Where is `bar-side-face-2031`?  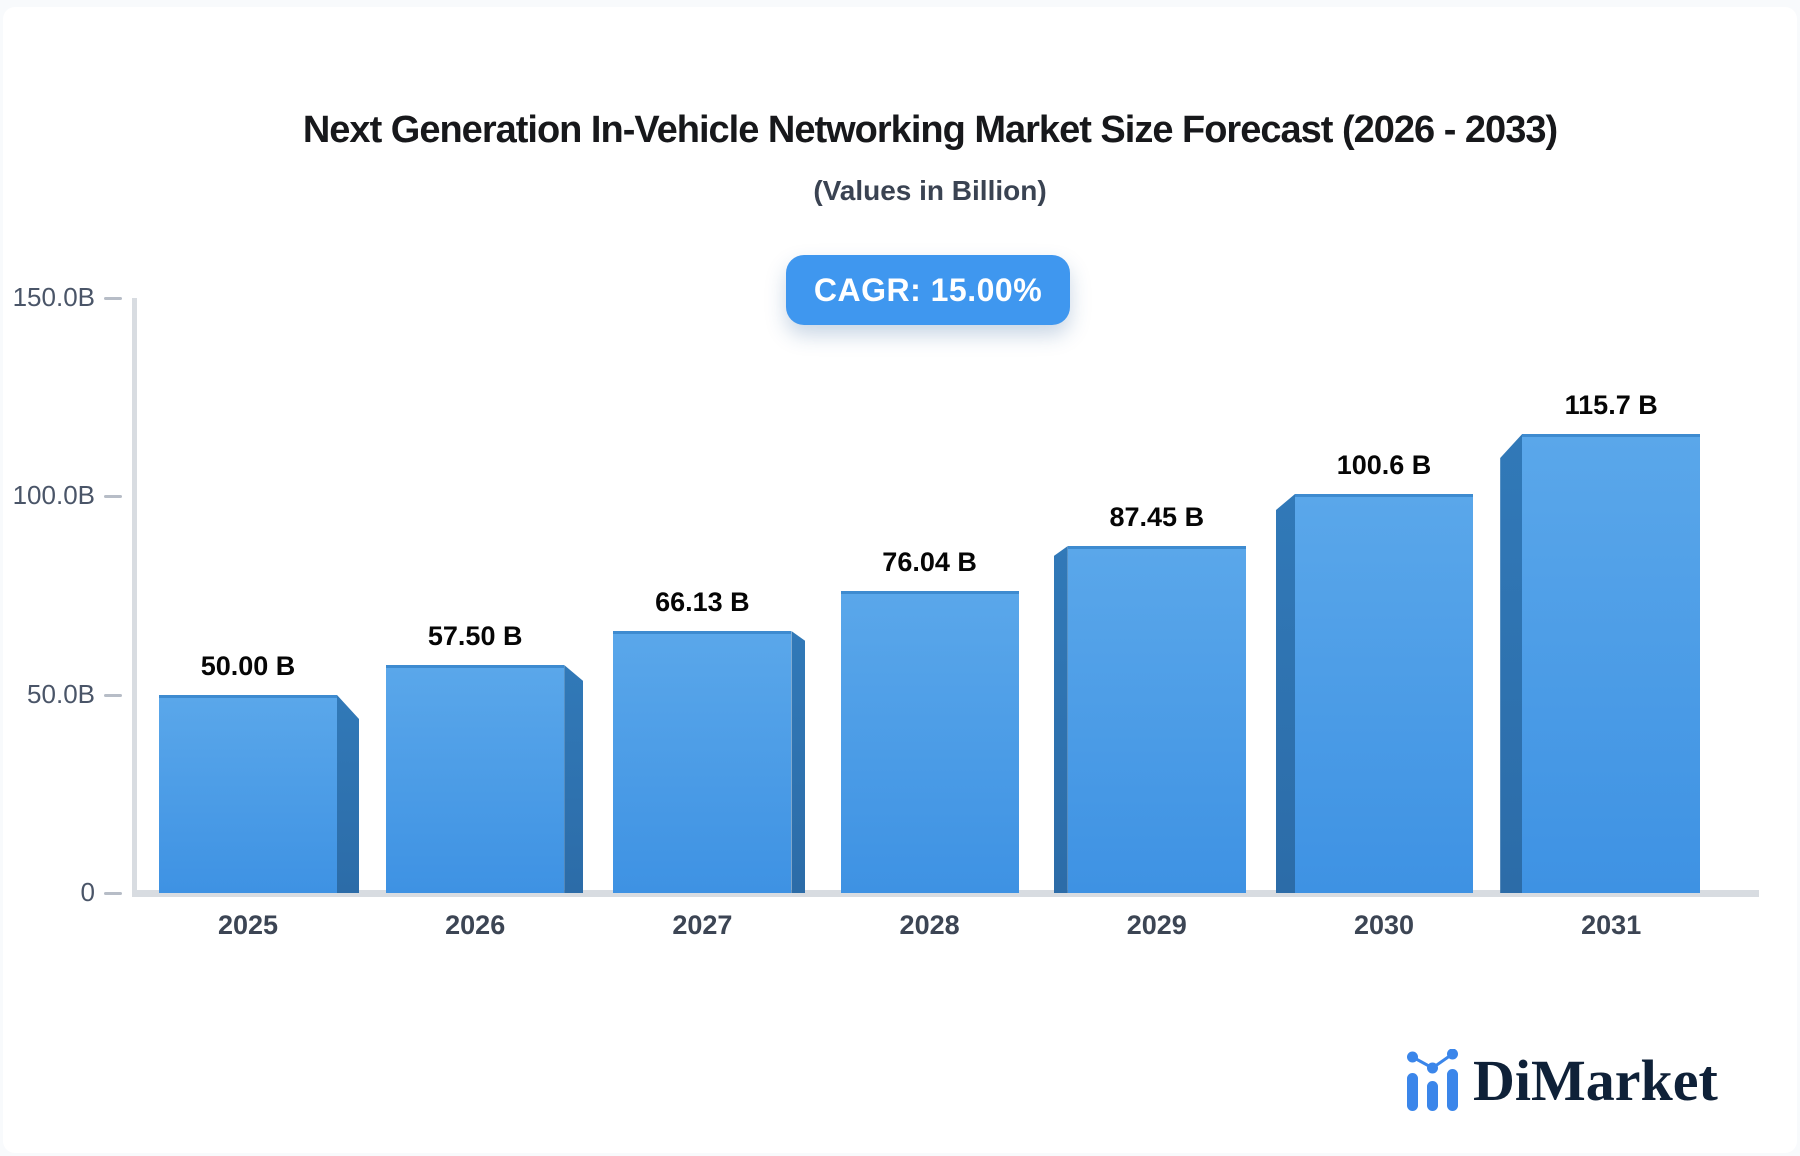 bar-side-face-2031 is located at coordinates (1511, 663).